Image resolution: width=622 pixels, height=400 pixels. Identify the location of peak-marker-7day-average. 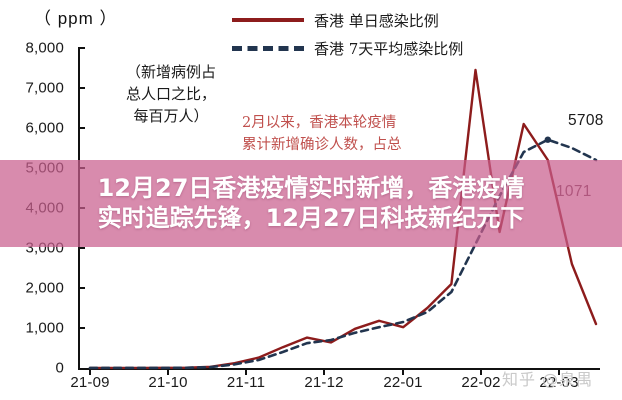
(547, 139).